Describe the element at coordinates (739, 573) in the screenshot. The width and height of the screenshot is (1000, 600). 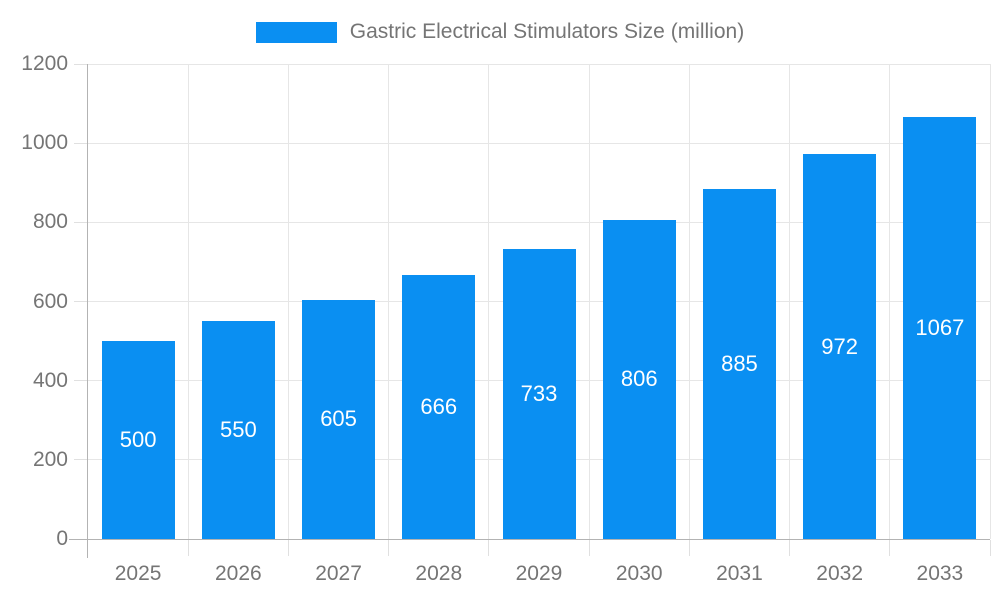
I see `x-axis-tick-label: 2031` at that location.